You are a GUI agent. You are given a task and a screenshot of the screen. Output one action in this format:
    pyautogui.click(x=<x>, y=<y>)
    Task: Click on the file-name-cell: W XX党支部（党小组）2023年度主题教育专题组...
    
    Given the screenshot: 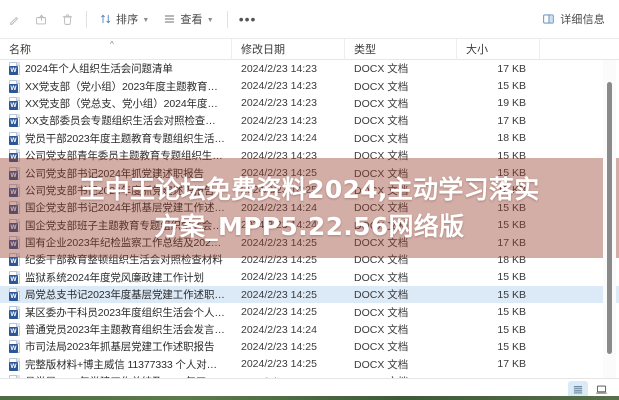 What is the action you would take?
    pyautogui.click(x=116, y=85)
    